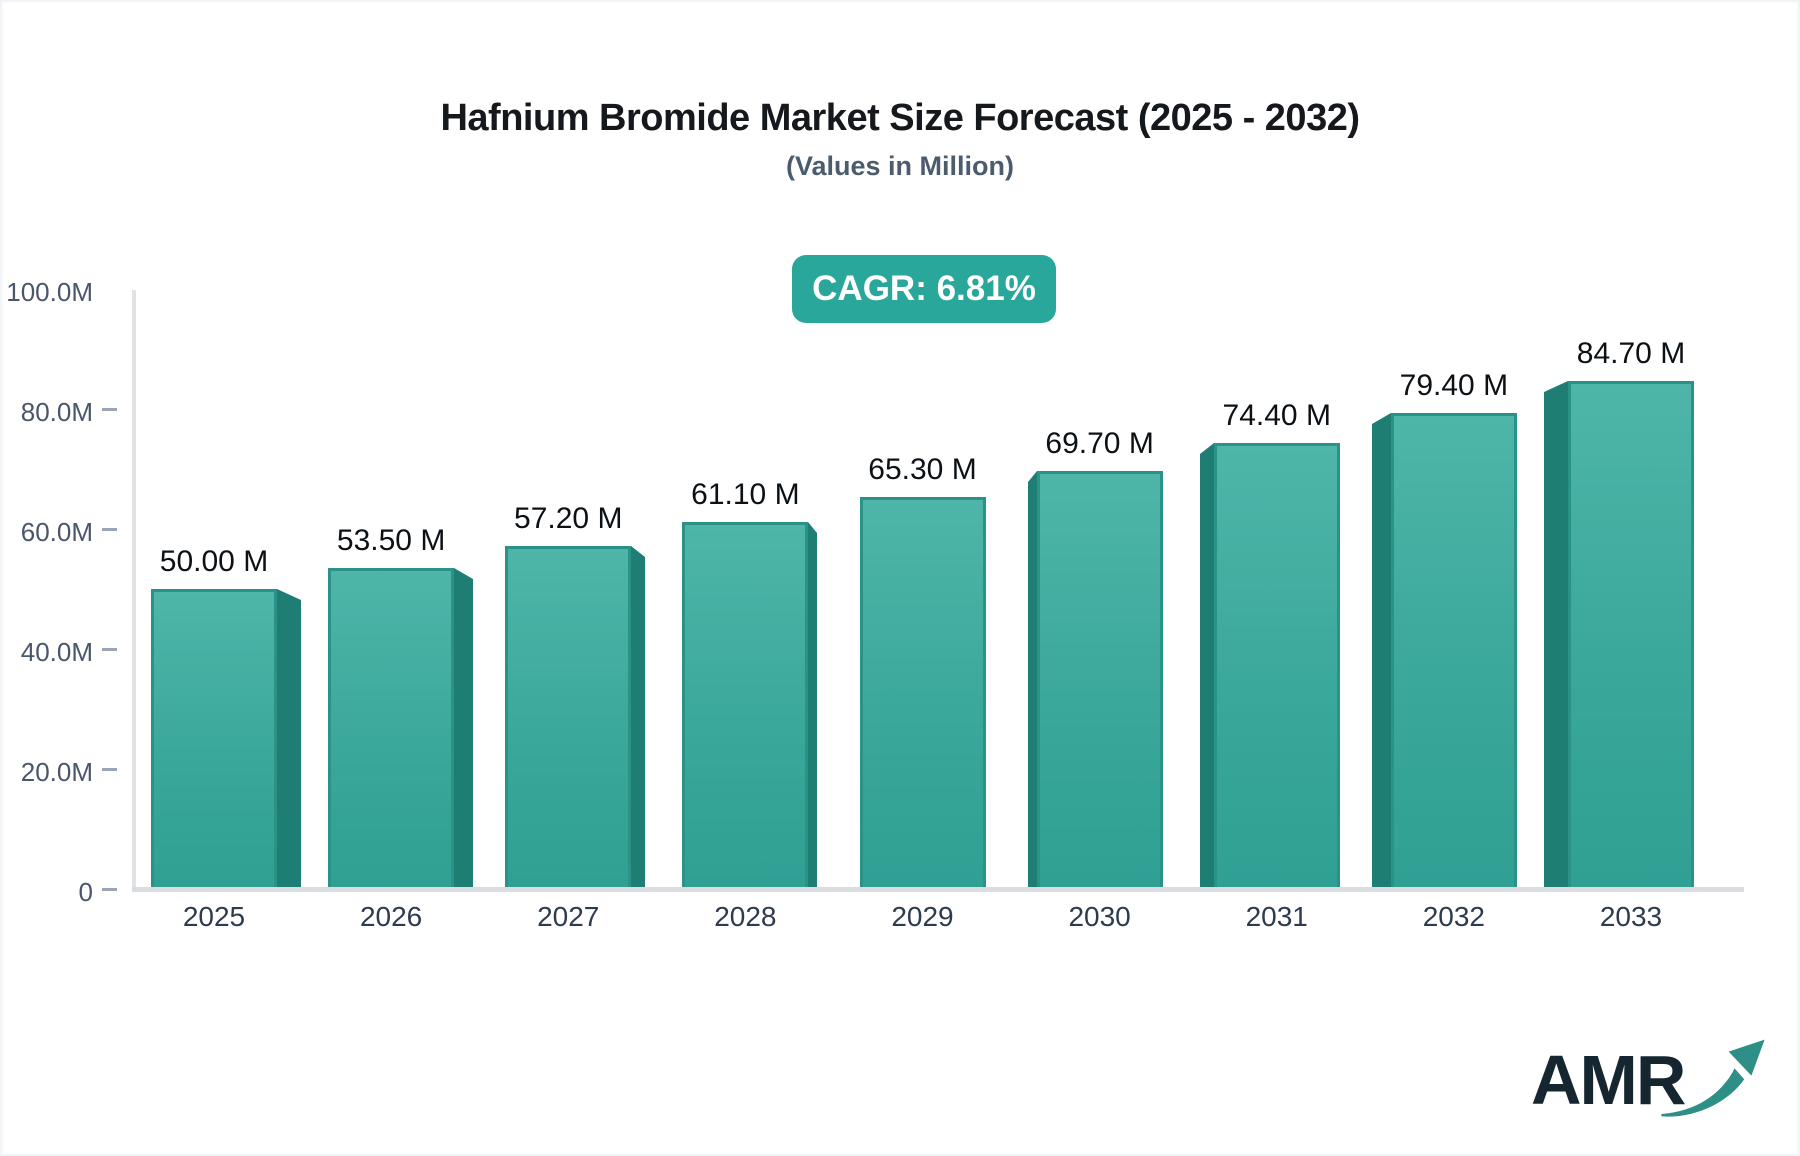 The width and height of the screenshot is (1800, 1156). What do you see at coordinates (1381, 651) in the screenshot?
I see `bar-side-face-2032` at bounding box center [1381, 651].